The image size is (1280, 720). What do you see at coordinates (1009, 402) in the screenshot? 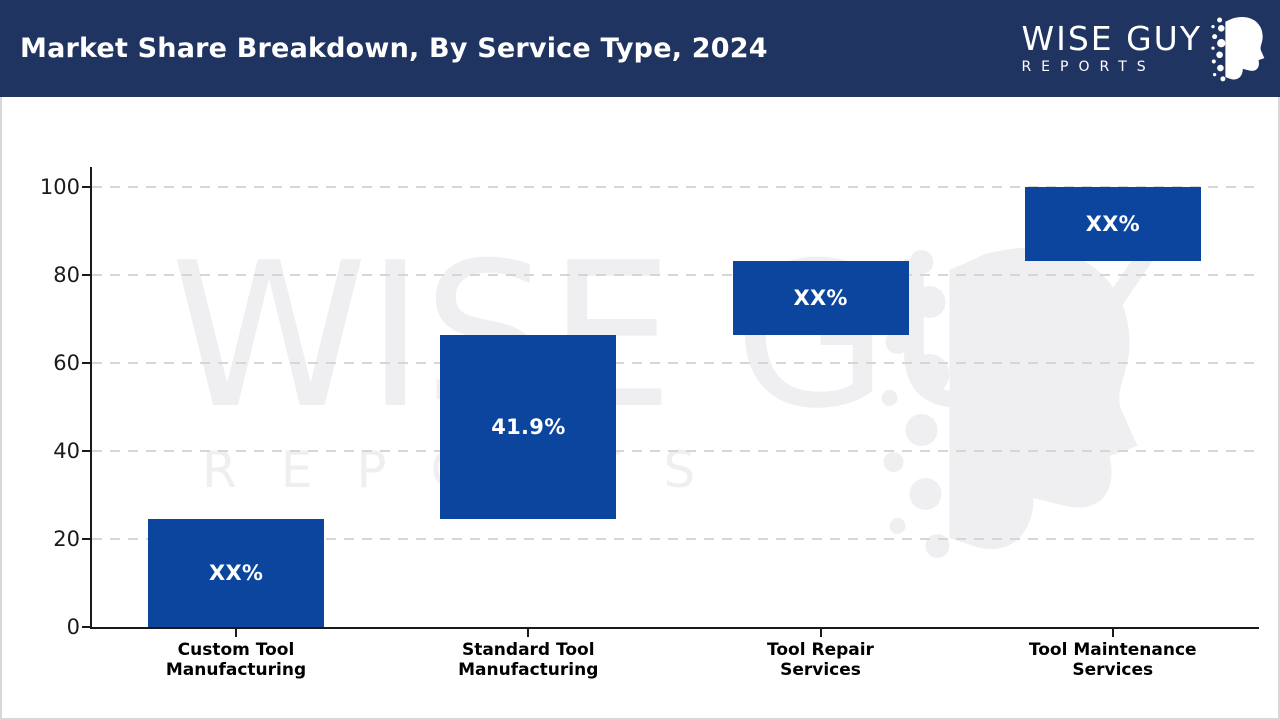
I see `watermark-head-icon` at bounding box center [1009, 402].